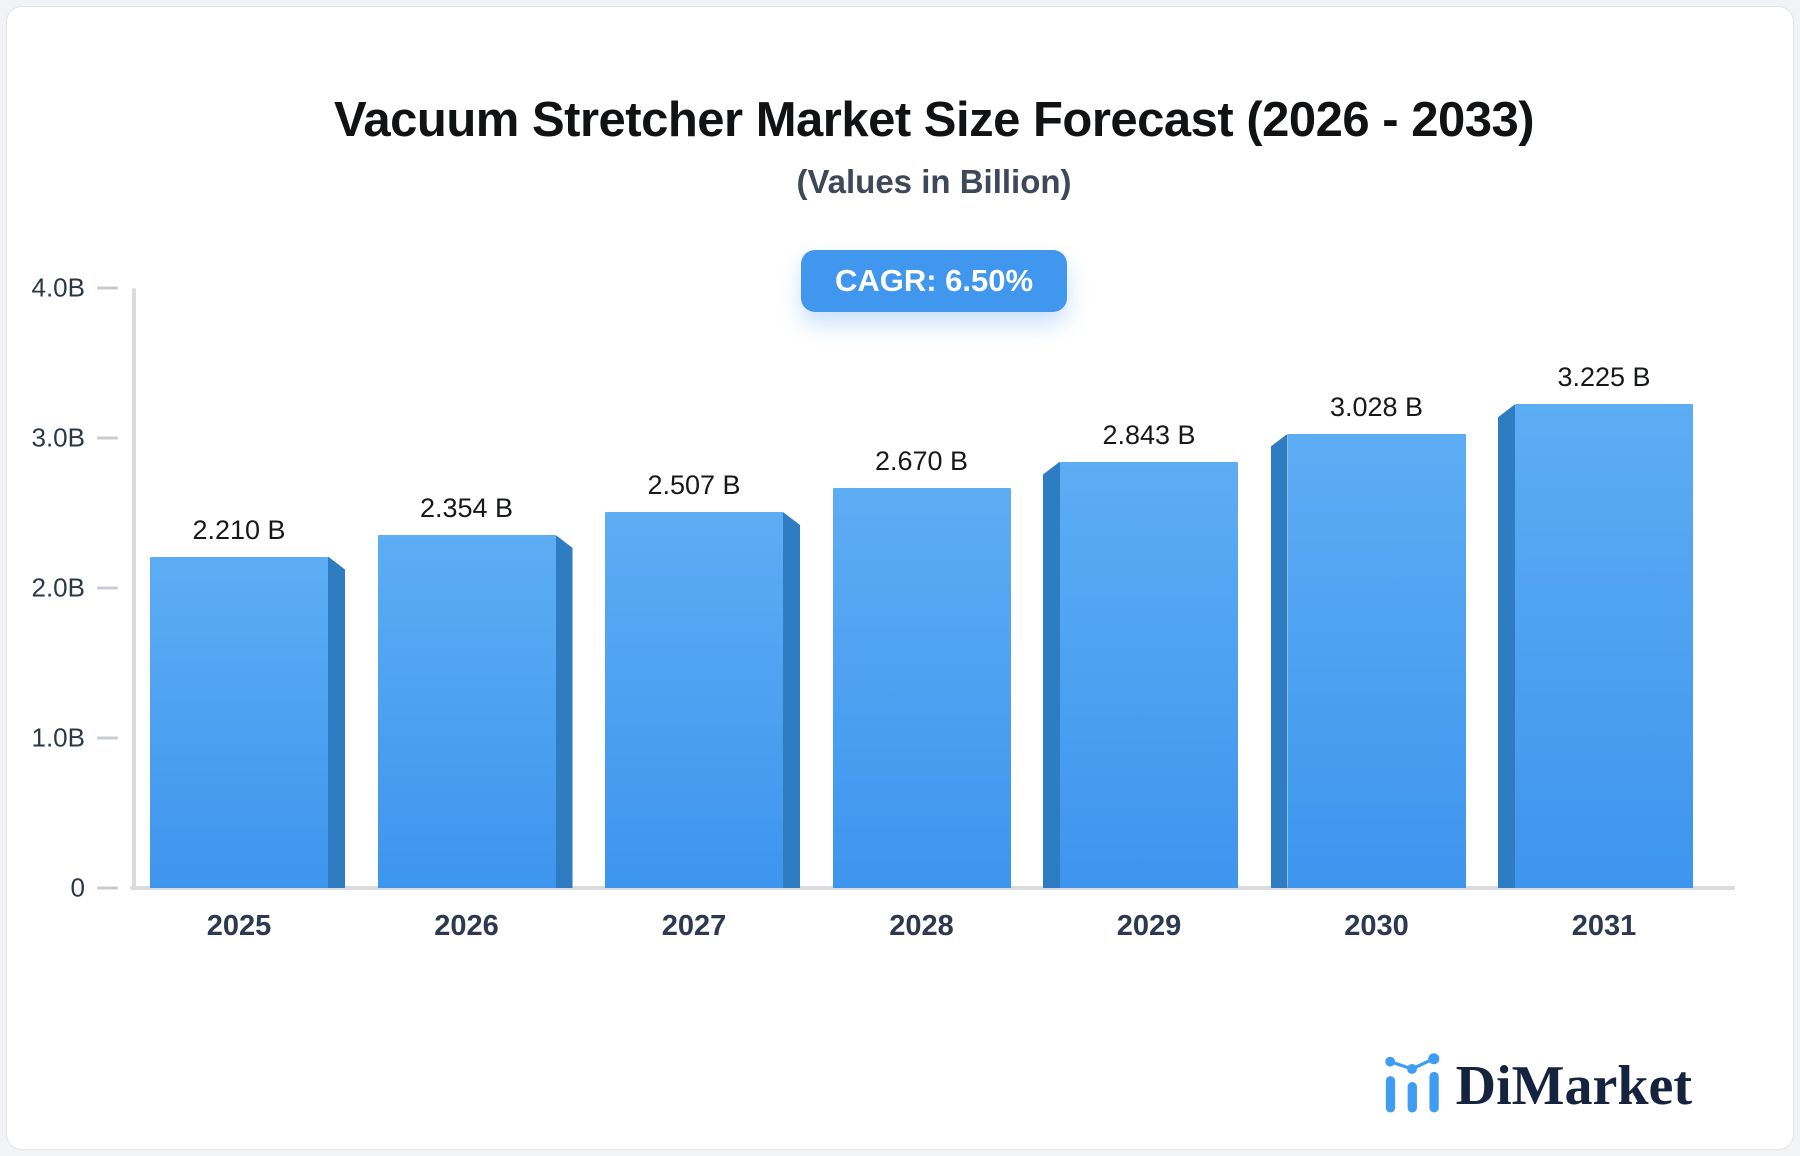  I want to click on bar-value-label: 2.210 B, so click(239, 529).